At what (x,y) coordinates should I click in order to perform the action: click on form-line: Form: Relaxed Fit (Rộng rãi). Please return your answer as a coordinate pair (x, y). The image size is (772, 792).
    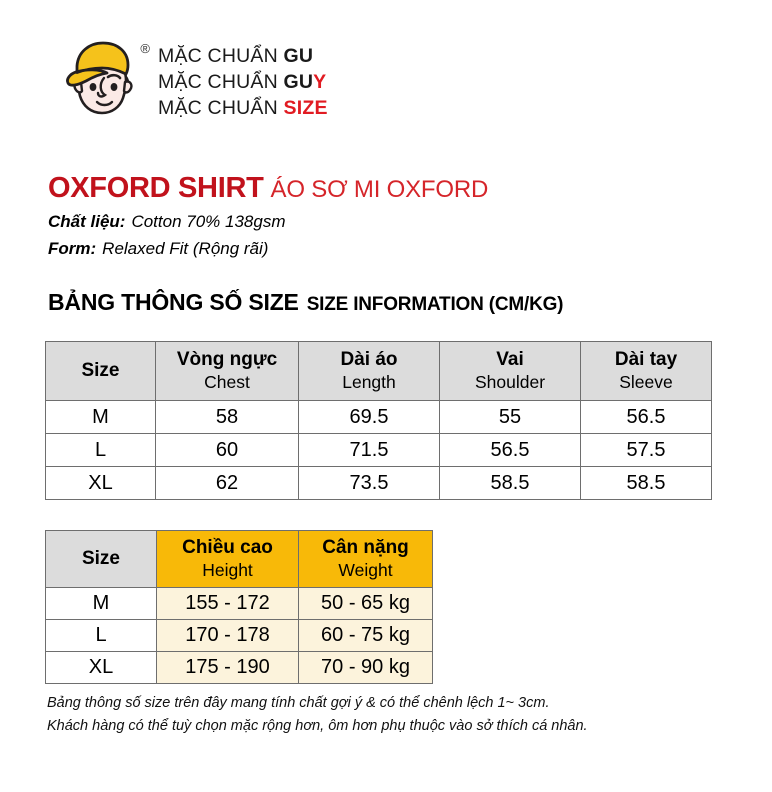
    Looking at the image, I should click on (158, 249).